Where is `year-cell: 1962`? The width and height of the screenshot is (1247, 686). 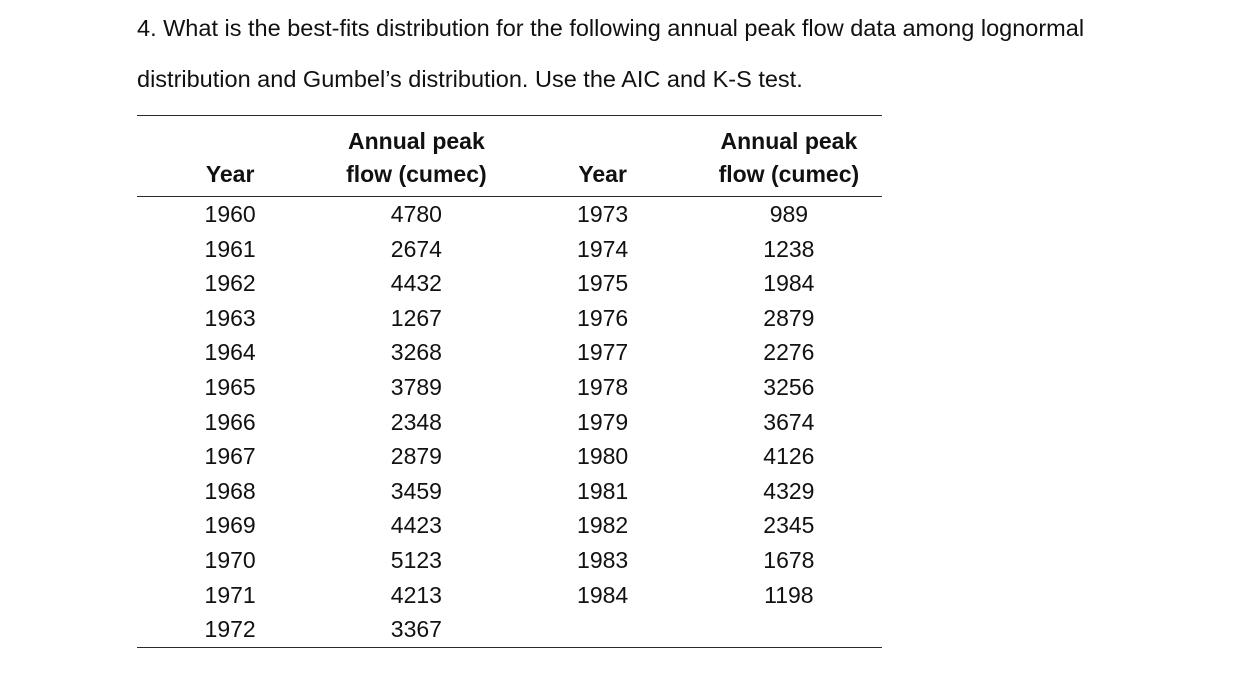
year-cell: 1962 is located at coordinates (230, 283).